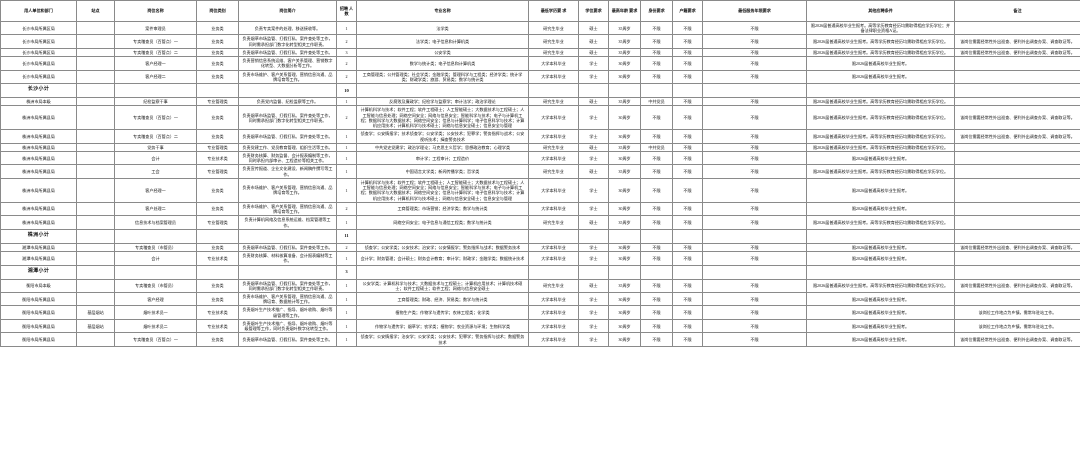  I want to click on cell-headcount: 2, so click(346, 209).